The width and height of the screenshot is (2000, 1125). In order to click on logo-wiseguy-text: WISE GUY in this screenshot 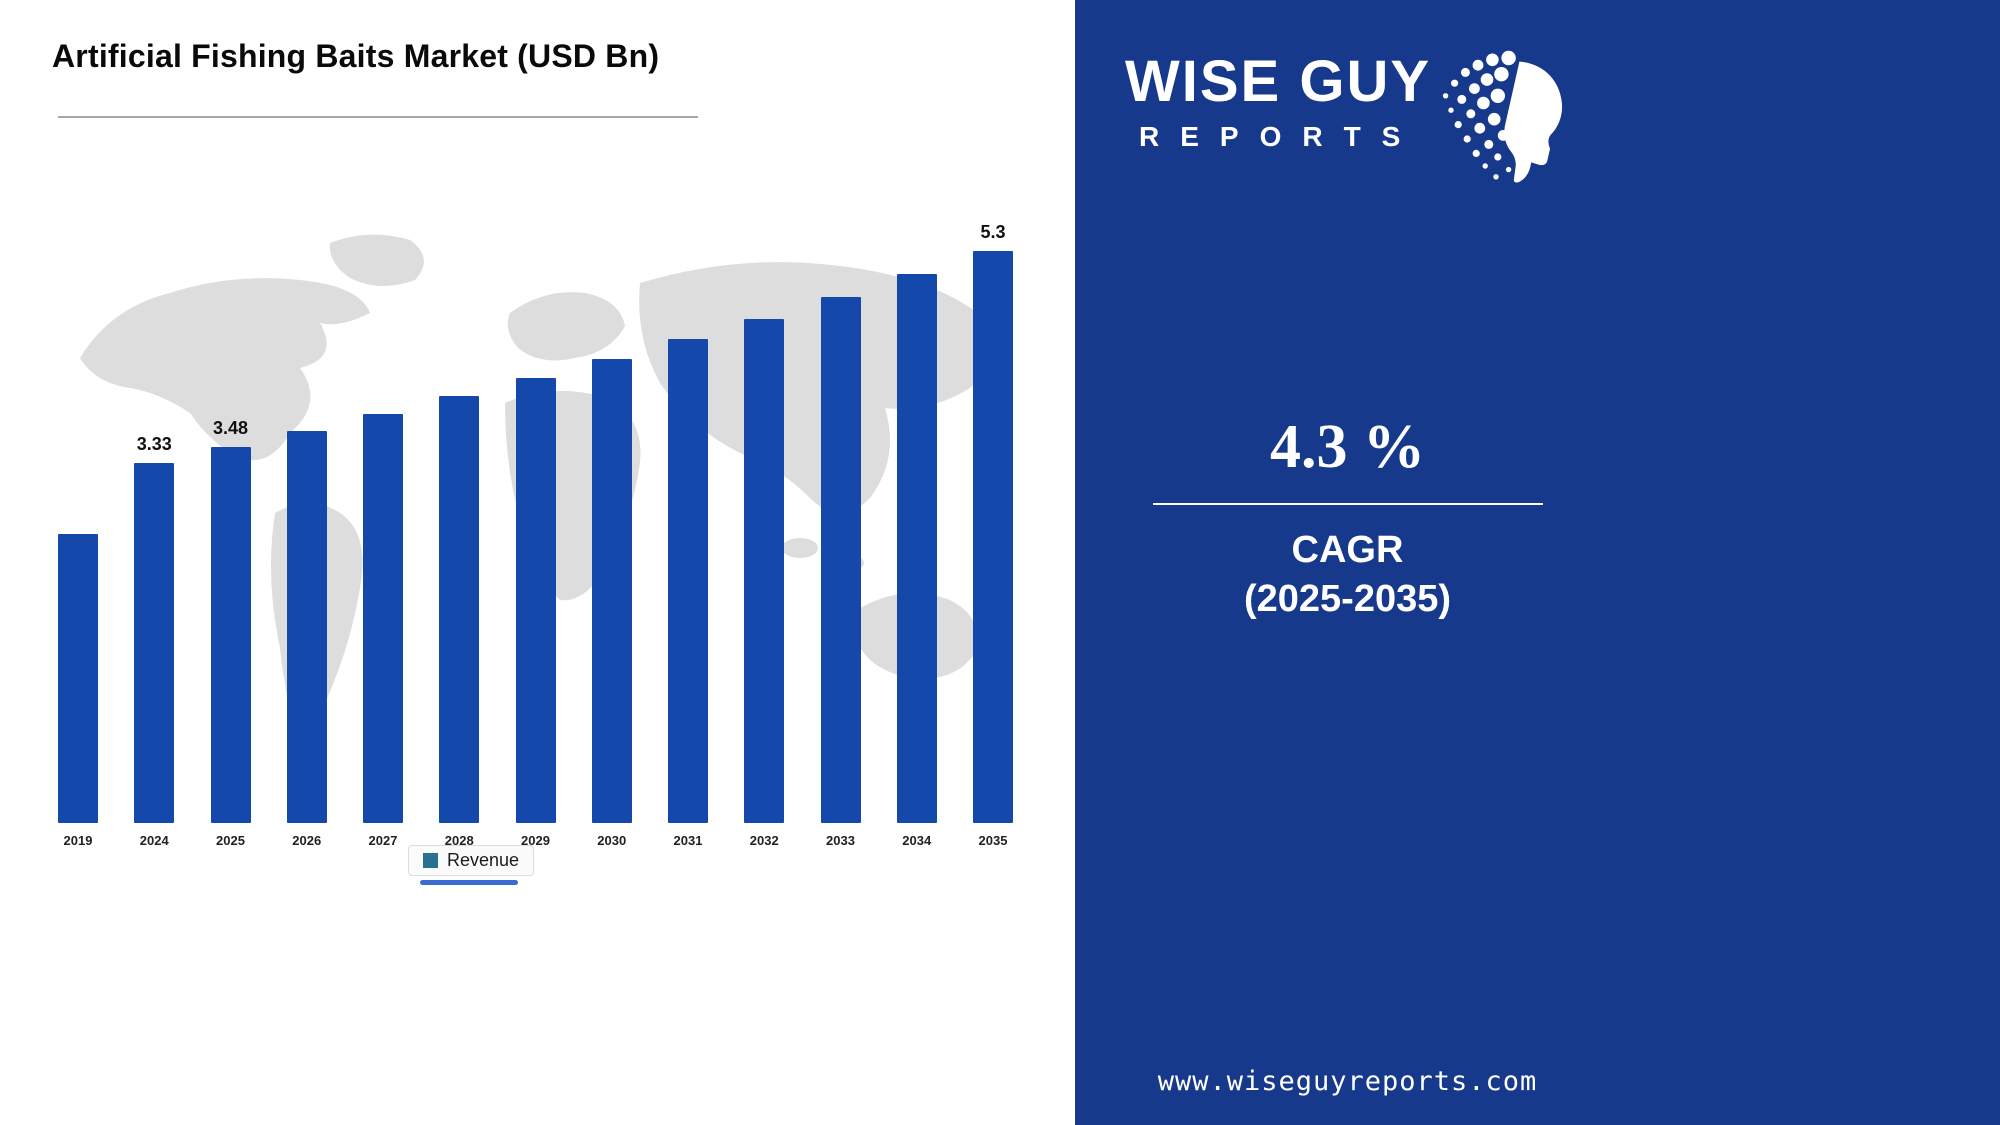, I will do `click(1278, 81)`.